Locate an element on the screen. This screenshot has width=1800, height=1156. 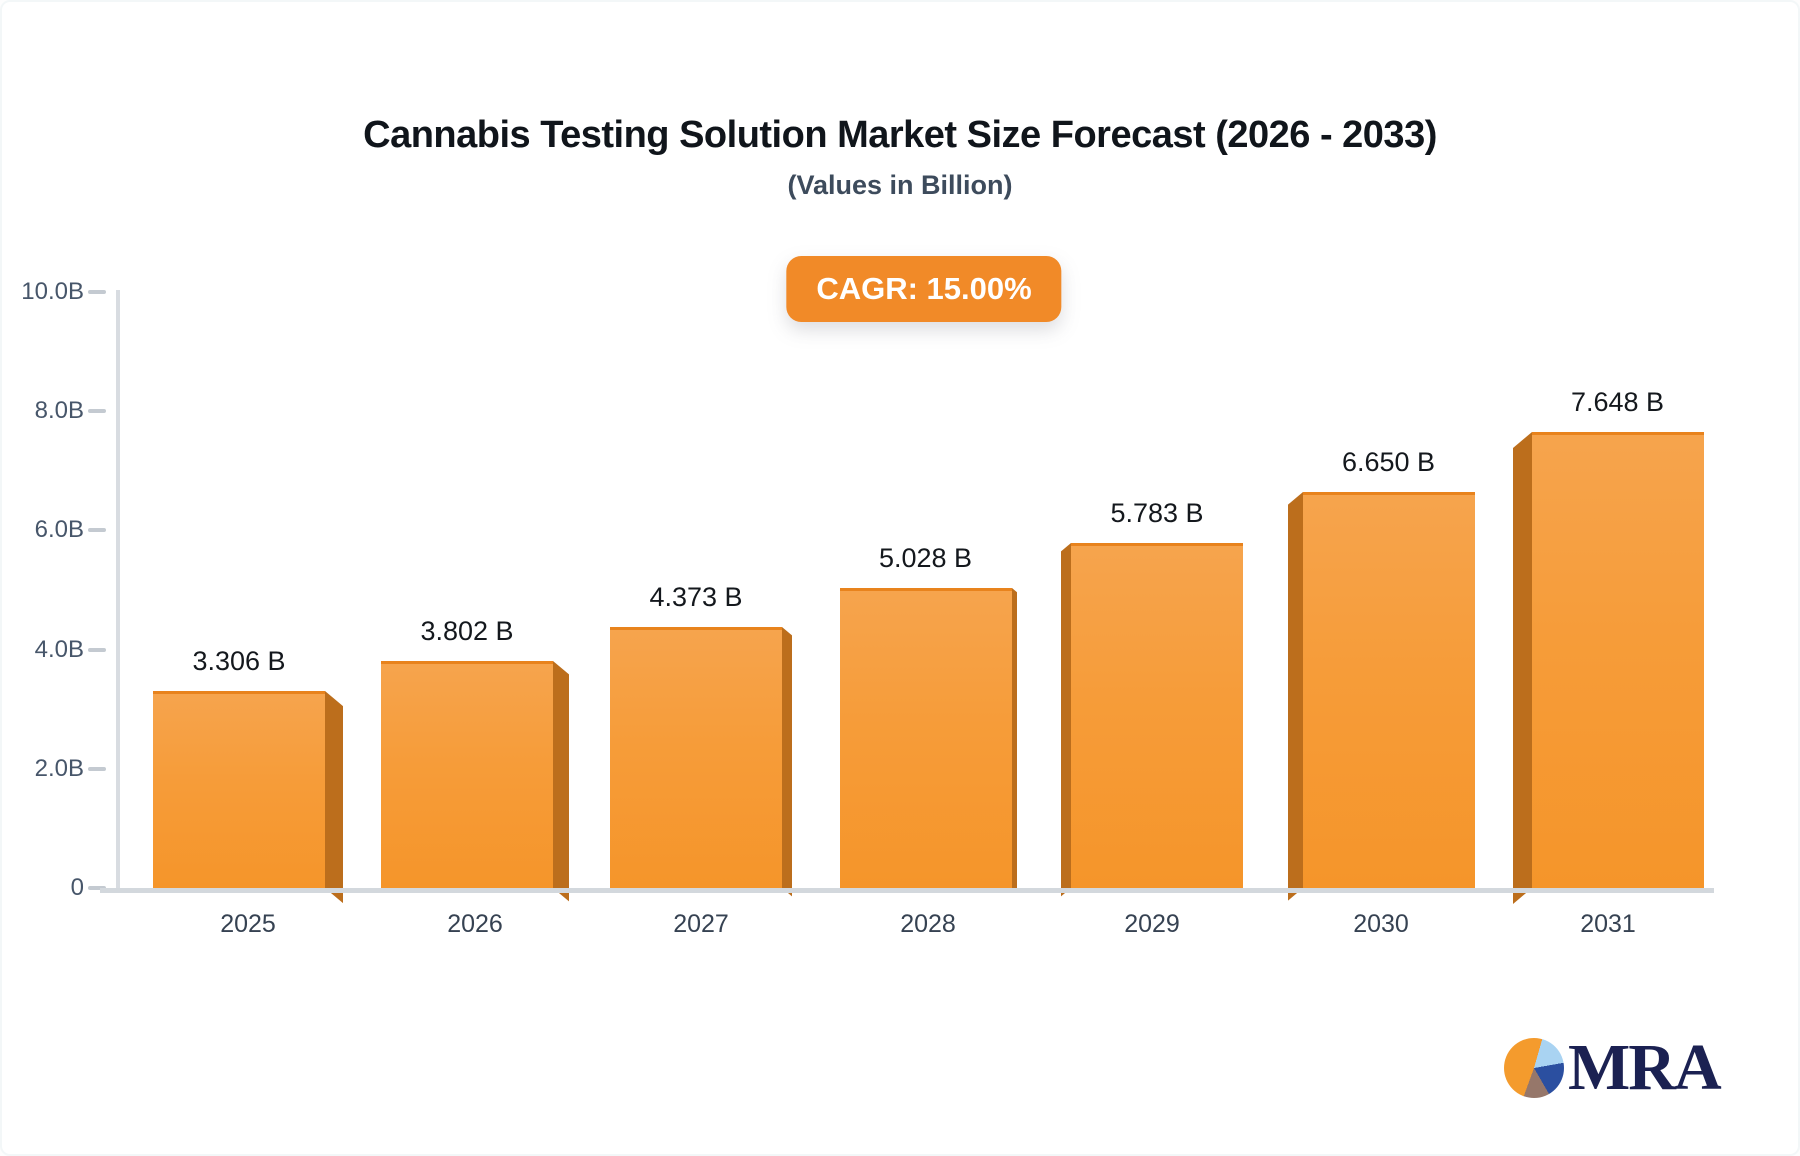
bar-value-label: 3.306 B is located at coordinates (239, 661).